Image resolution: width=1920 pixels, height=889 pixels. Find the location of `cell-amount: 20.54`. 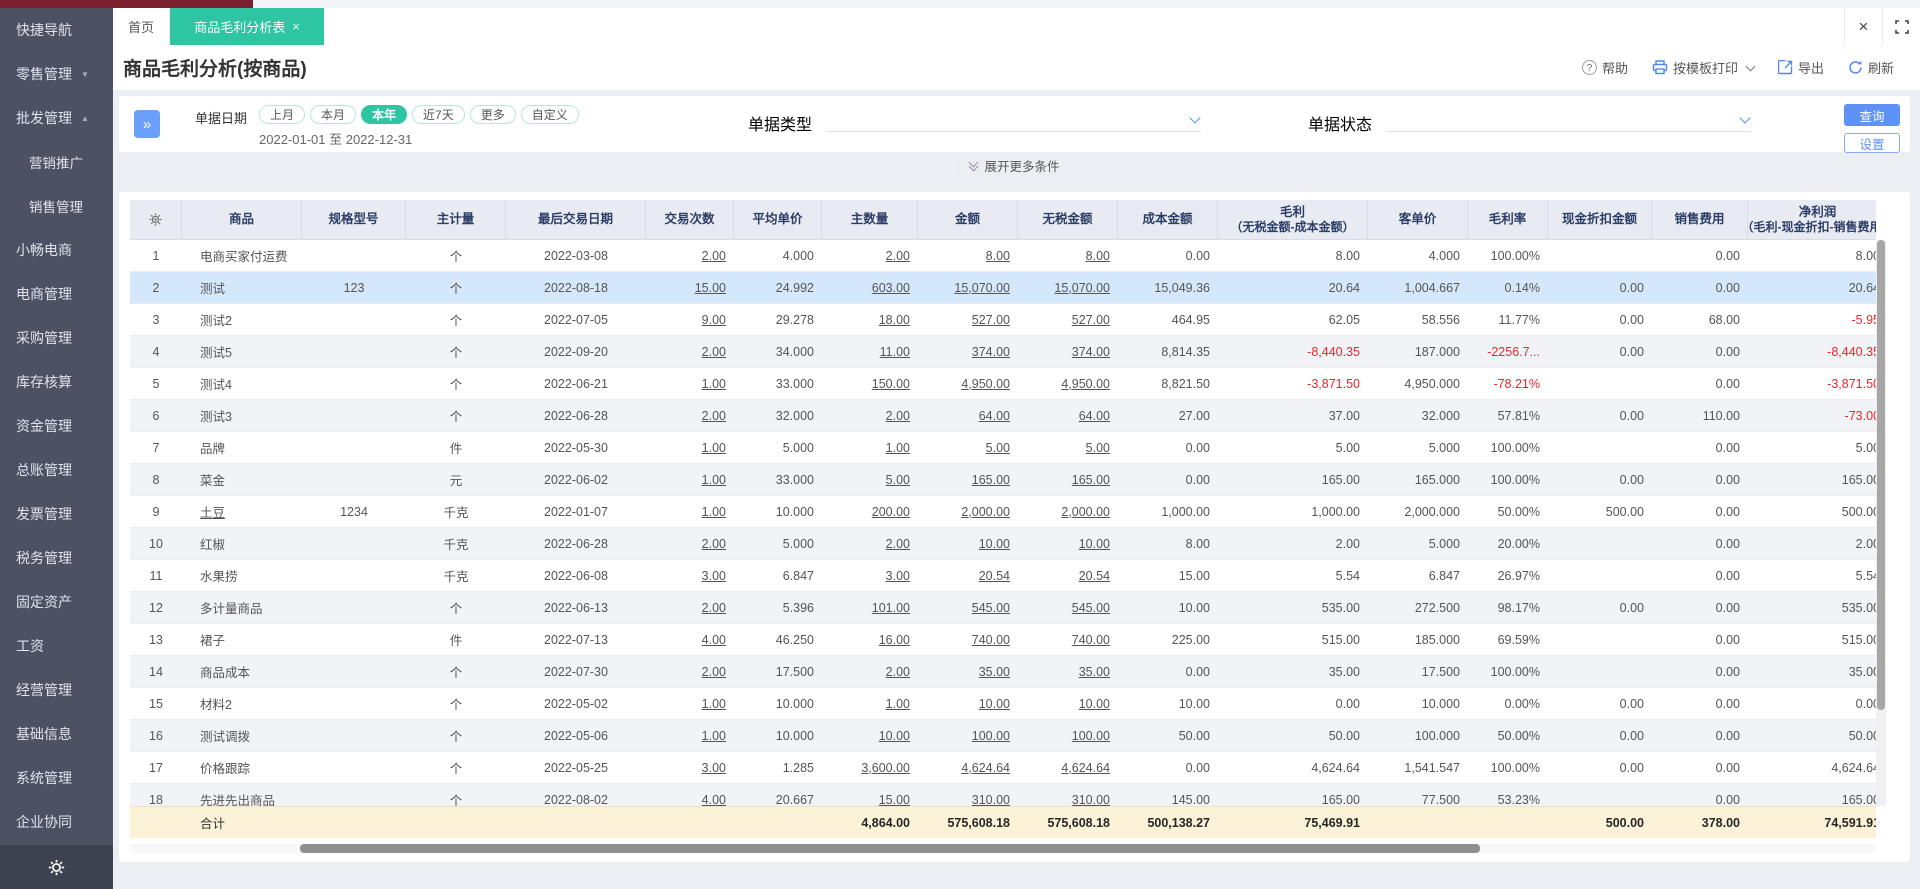

cell-amount: 20.54 is located at coordinates (968, 576).